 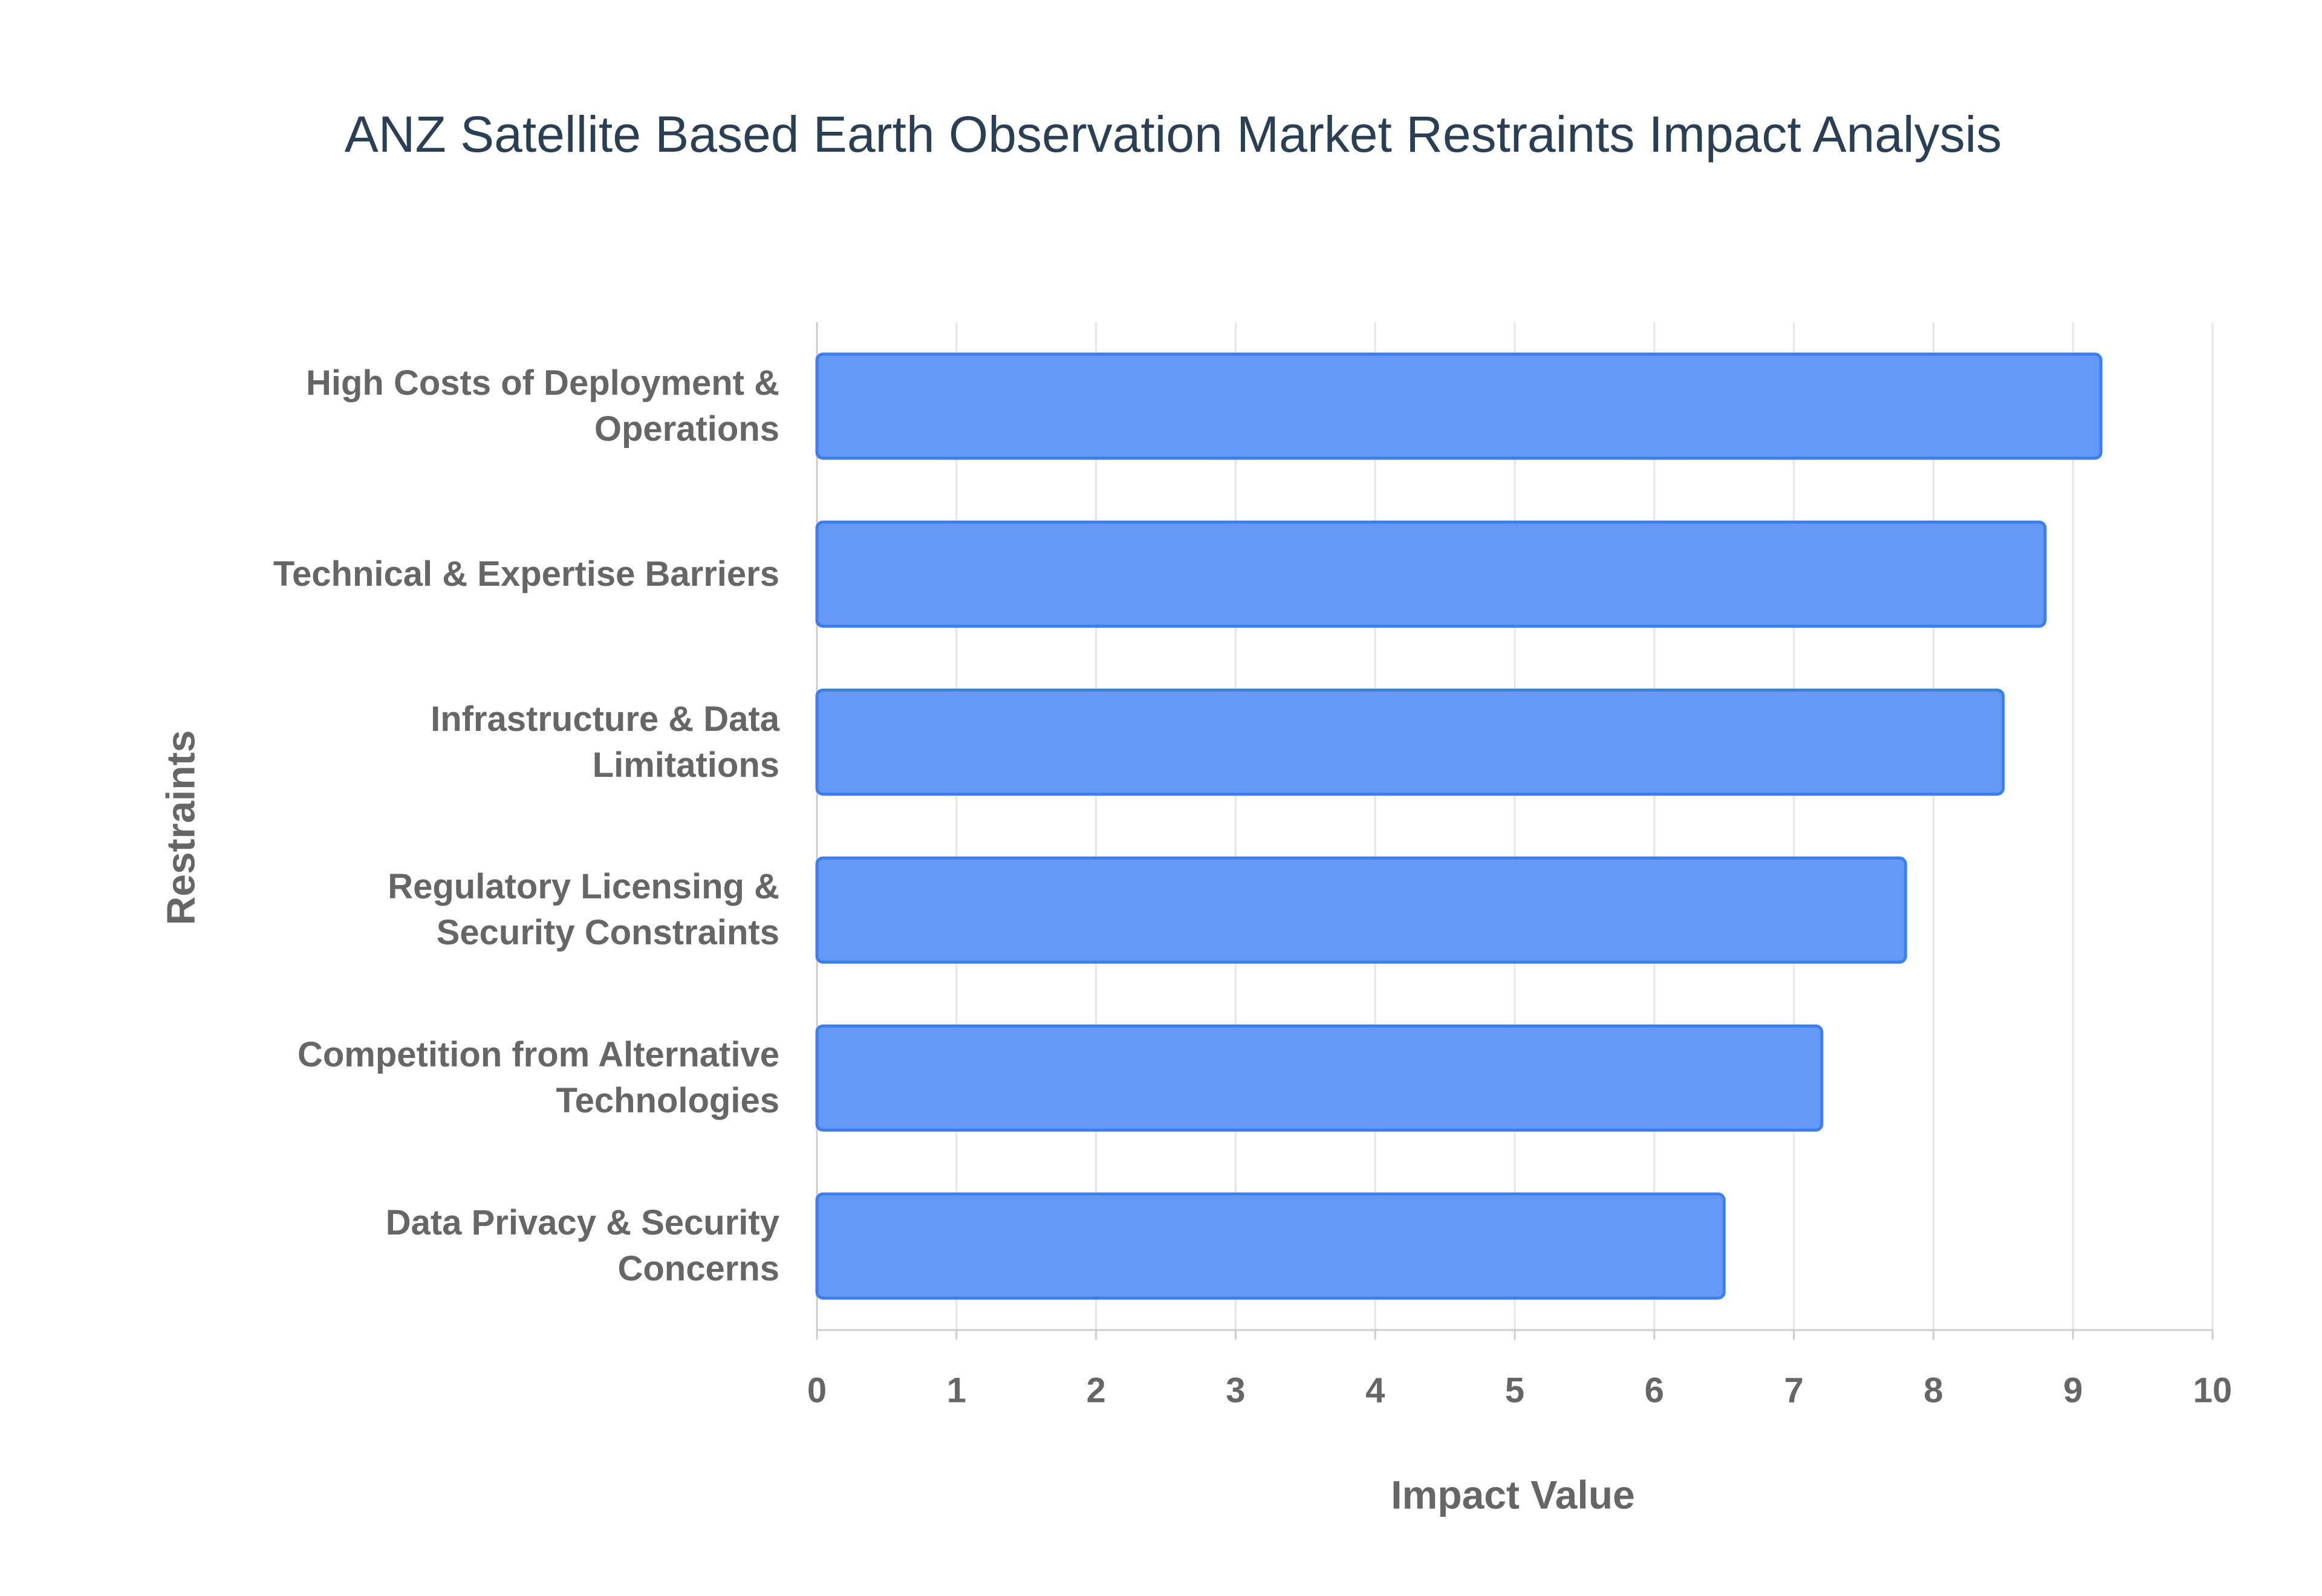 What do you see at coordinates (1514, 1390) in the screenshot?
I see `x-tick-label: 5` at bounding box center [1514, 1390].